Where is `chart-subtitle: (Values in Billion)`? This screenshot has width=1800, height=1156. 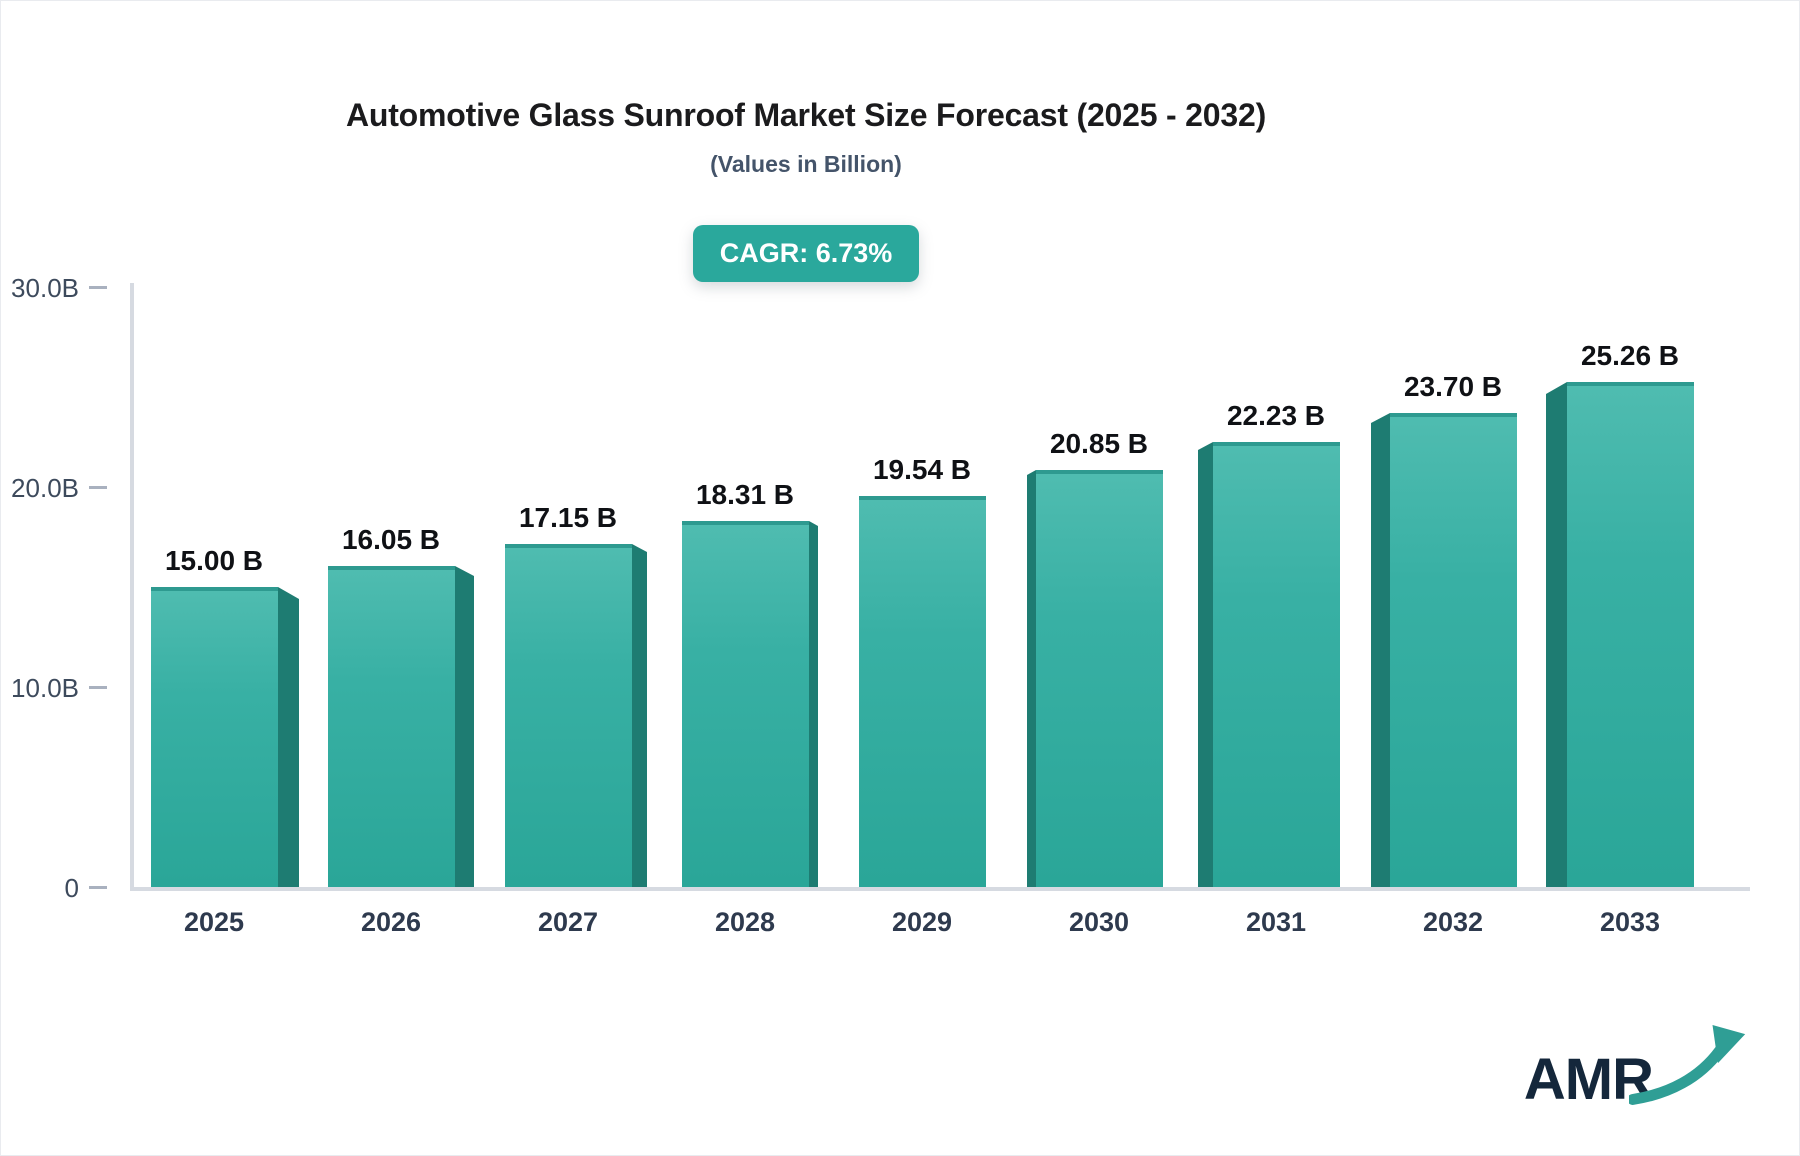 chart-subtitle: (Values in Billion) is located at coordinates (806, 164).